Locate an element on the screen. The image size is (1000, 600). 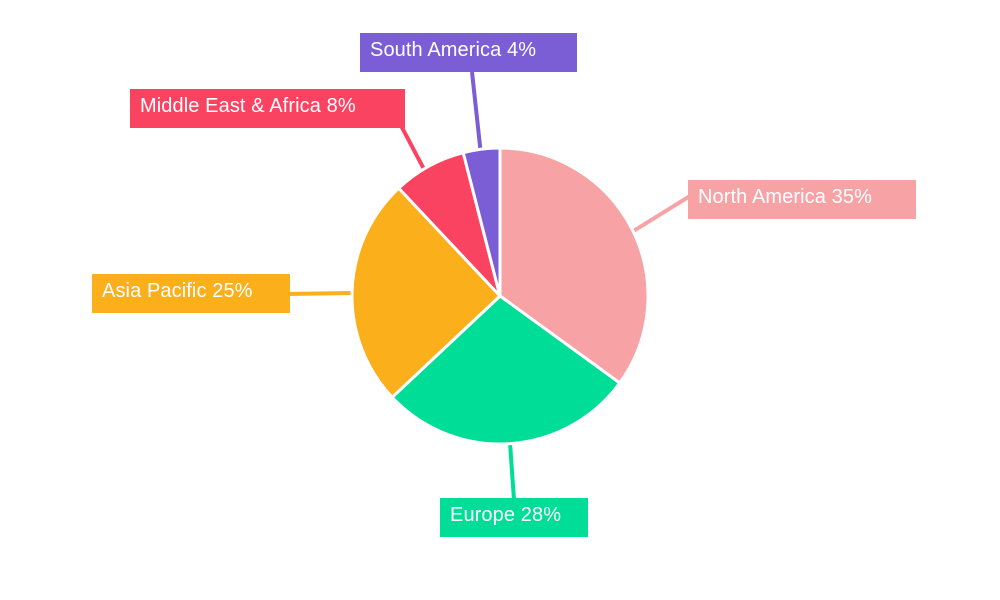
leader-line-europe is located at coordinates (512, 471).